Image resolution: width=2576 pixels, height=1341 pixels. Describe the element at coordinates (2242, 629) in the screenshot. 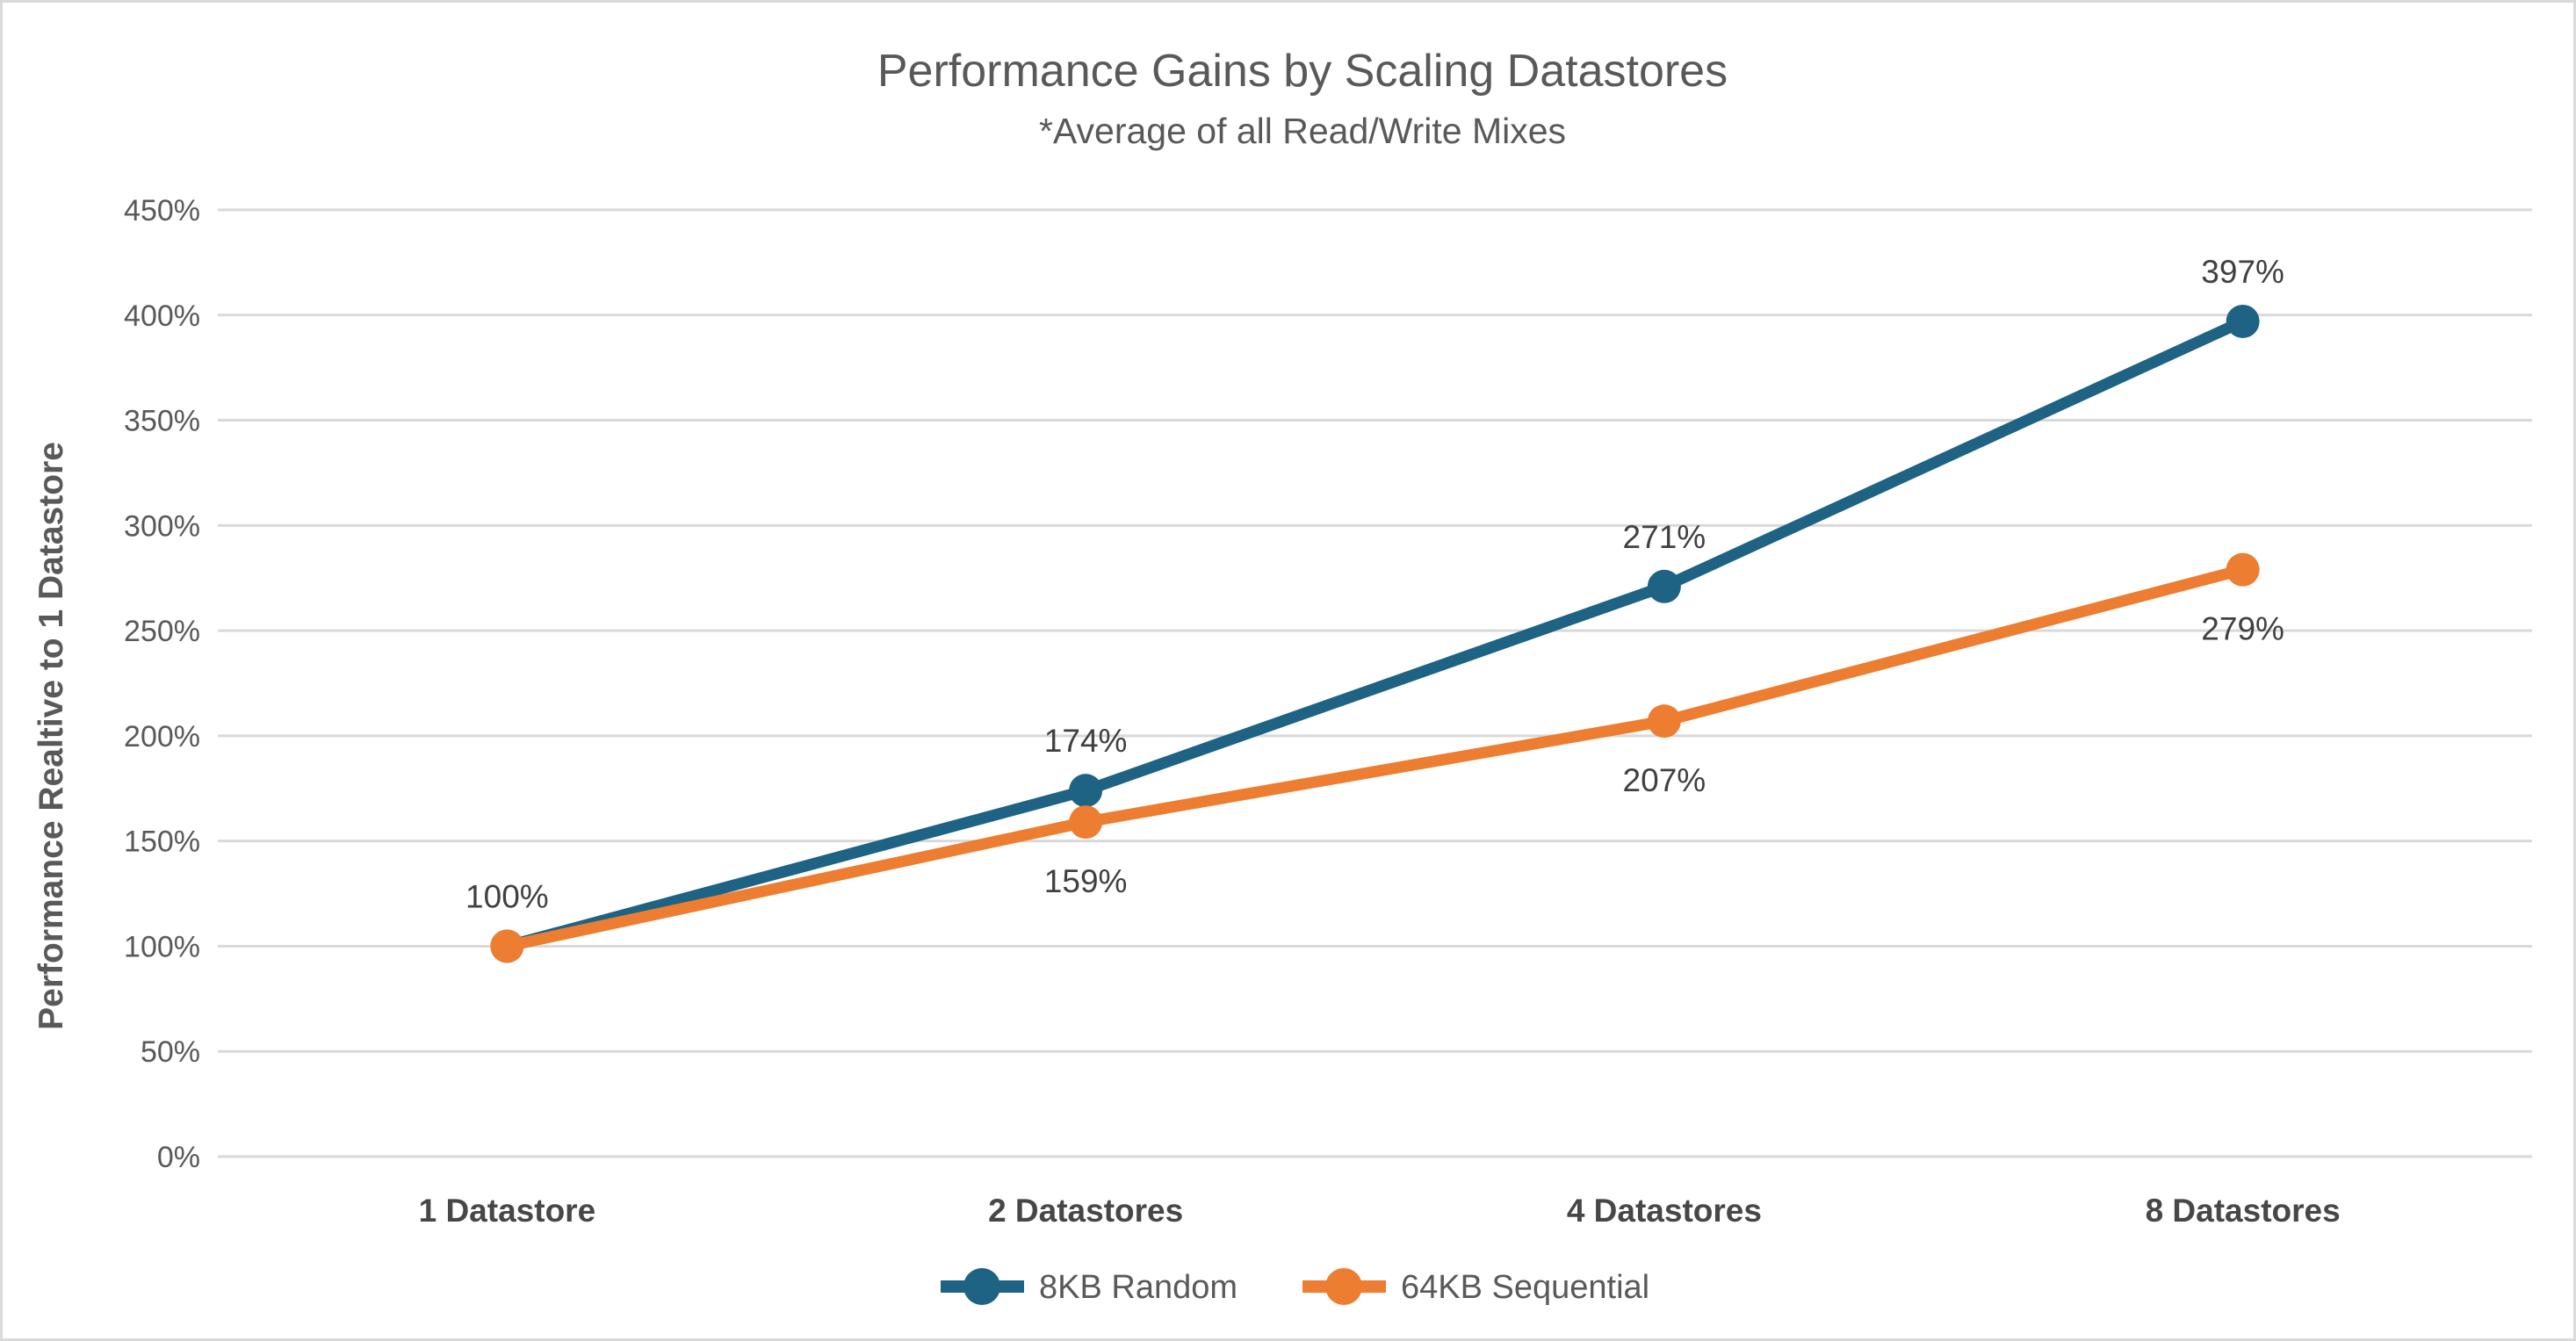

I see `data-label: 279%` at that location.